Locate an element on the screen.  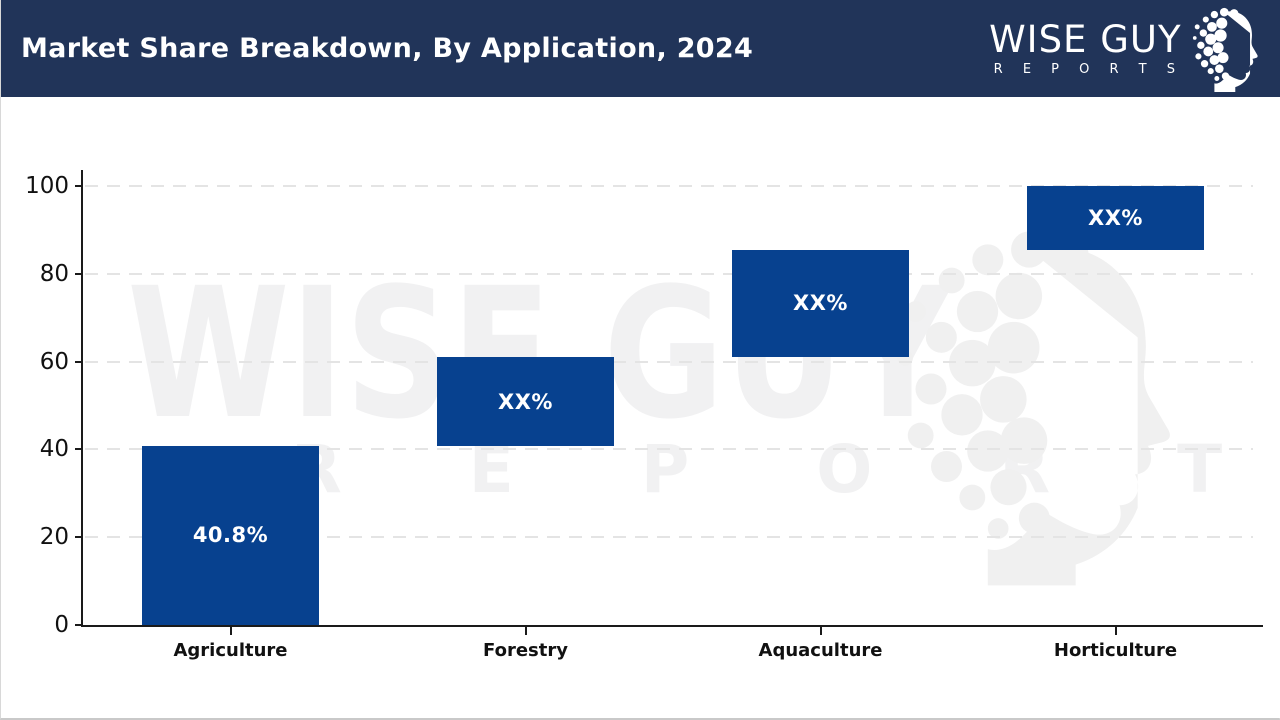
y-tick-label: 60 is located at coordinates (54, 361).